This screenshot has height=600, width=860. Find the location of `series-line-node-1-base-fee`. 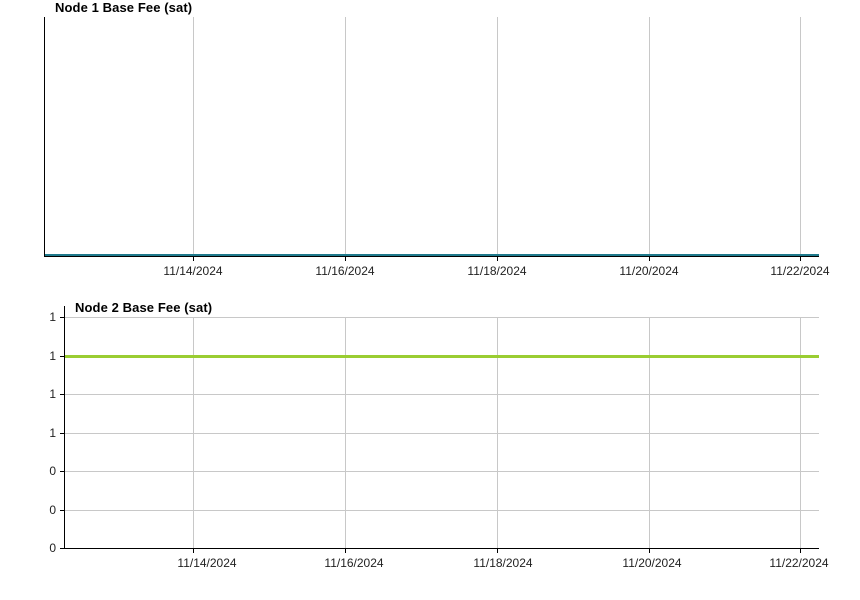

series-line-node-1-base-fee is located at coordinates (431, 255).